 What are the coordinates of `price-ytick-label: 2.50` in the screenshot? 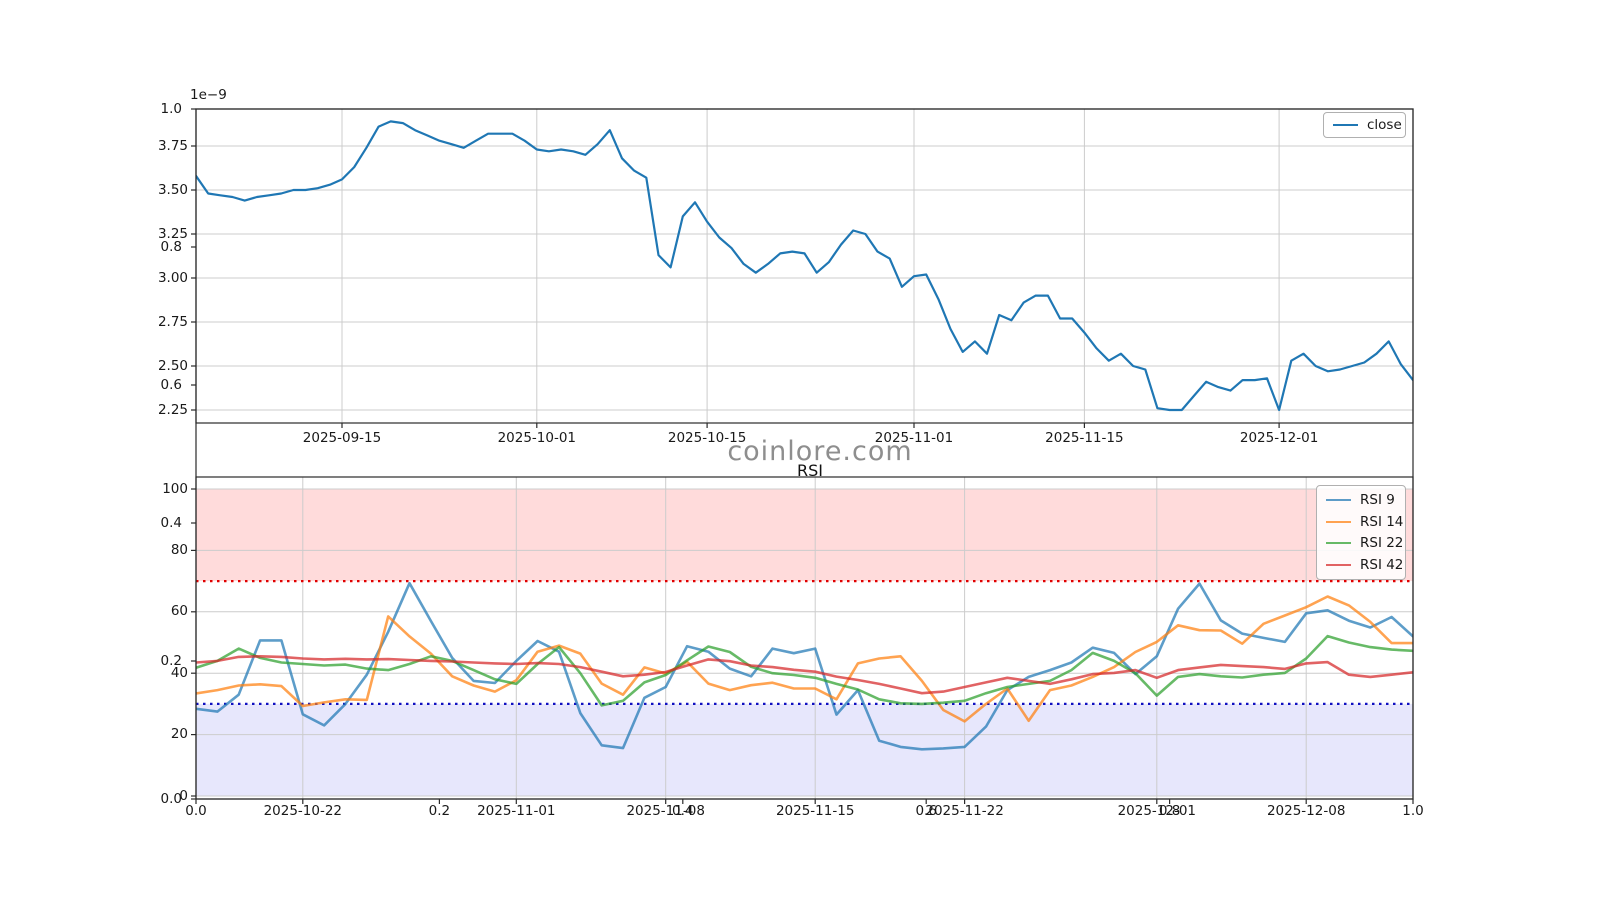 It's located at (172, 365).